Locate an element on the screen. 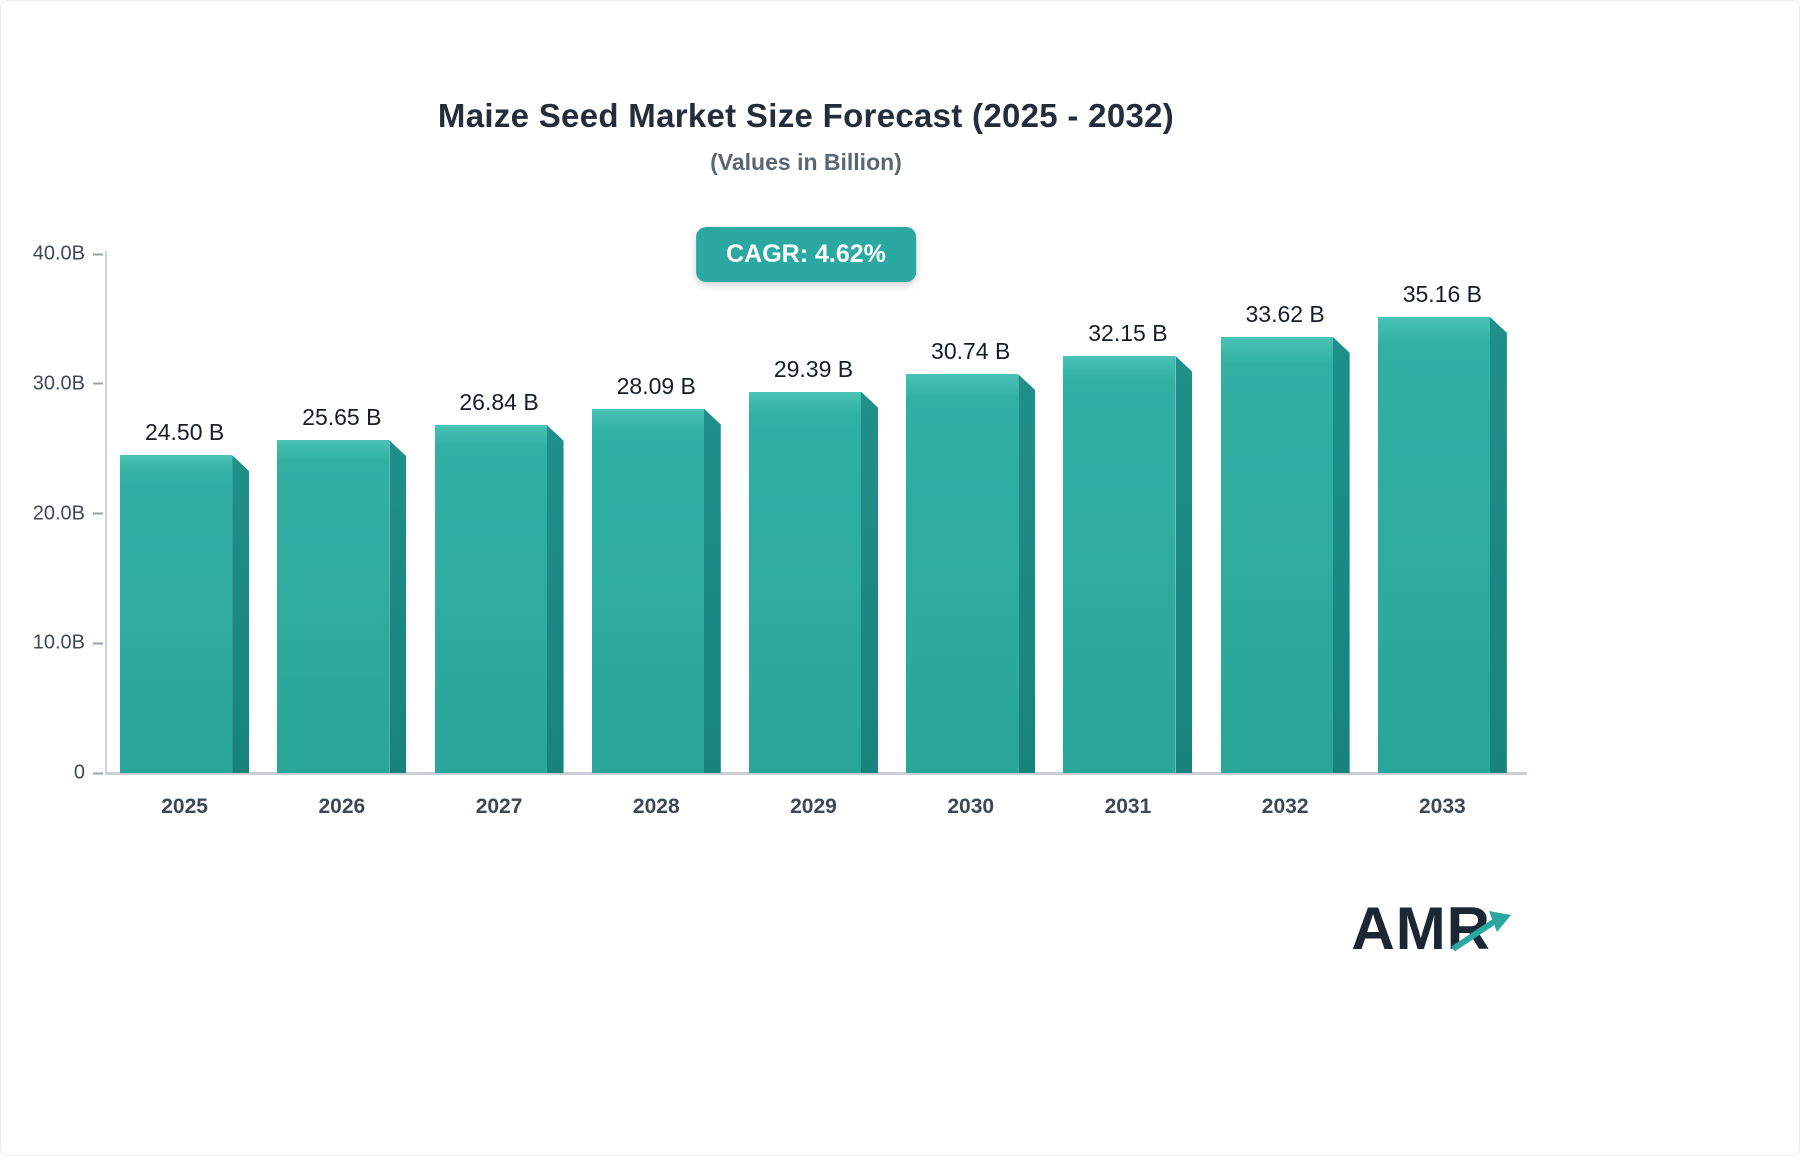  bar-value-label: 25.65 B is located at coordinates (342, 417).